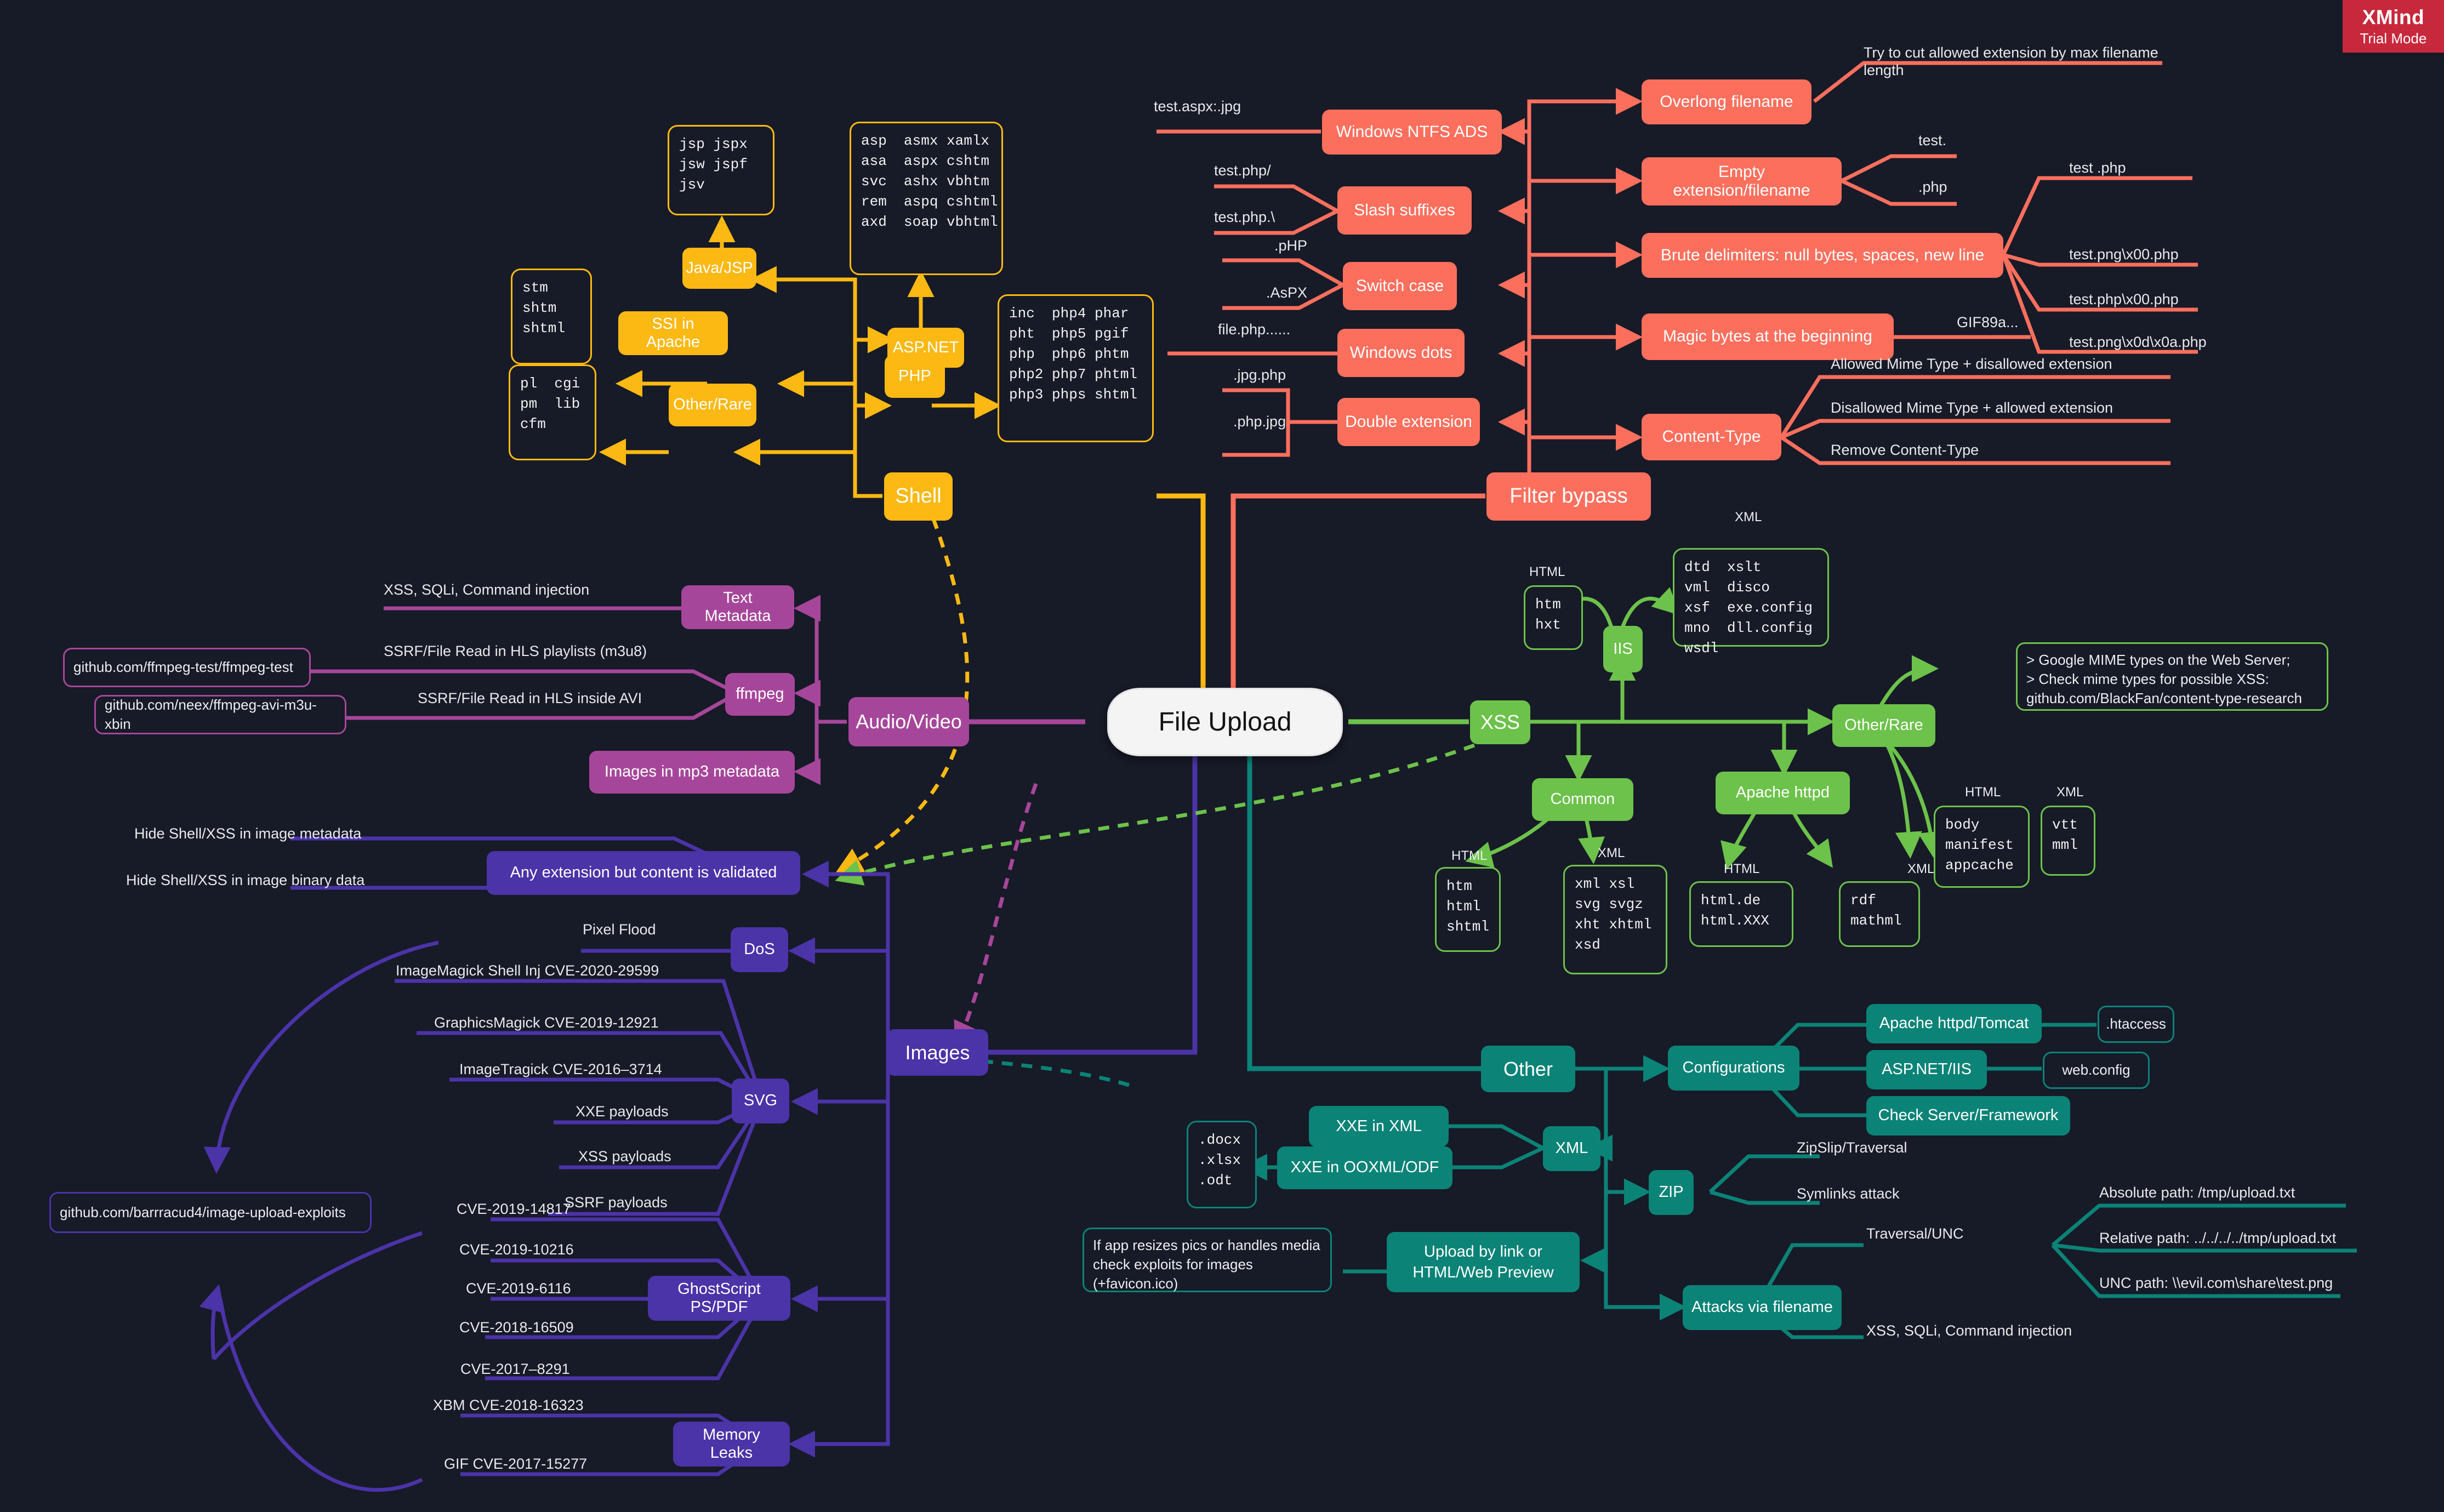  Describe the element at coordinates (1242, 170) in the screenshot. I see `leaf-slash-1: test.php/` at that location.